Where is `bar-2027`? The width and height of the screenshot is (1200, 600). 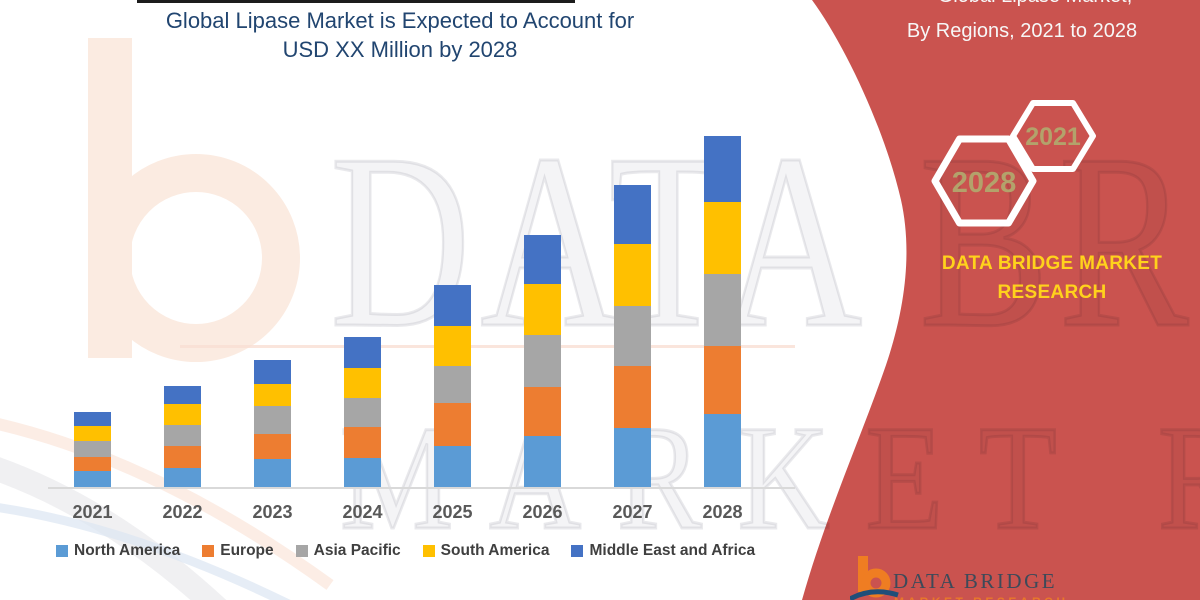
bar-2027 is located at coordinates (632, 336).